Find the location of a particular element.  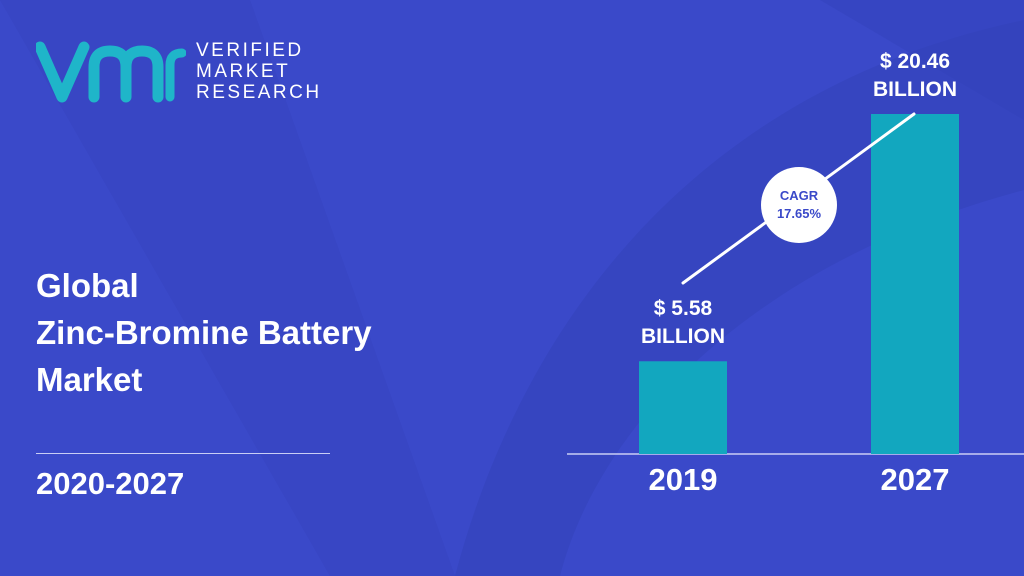

brand-name: VERIFIED MARKET RESEARCH is located at coordinates (259, 71).